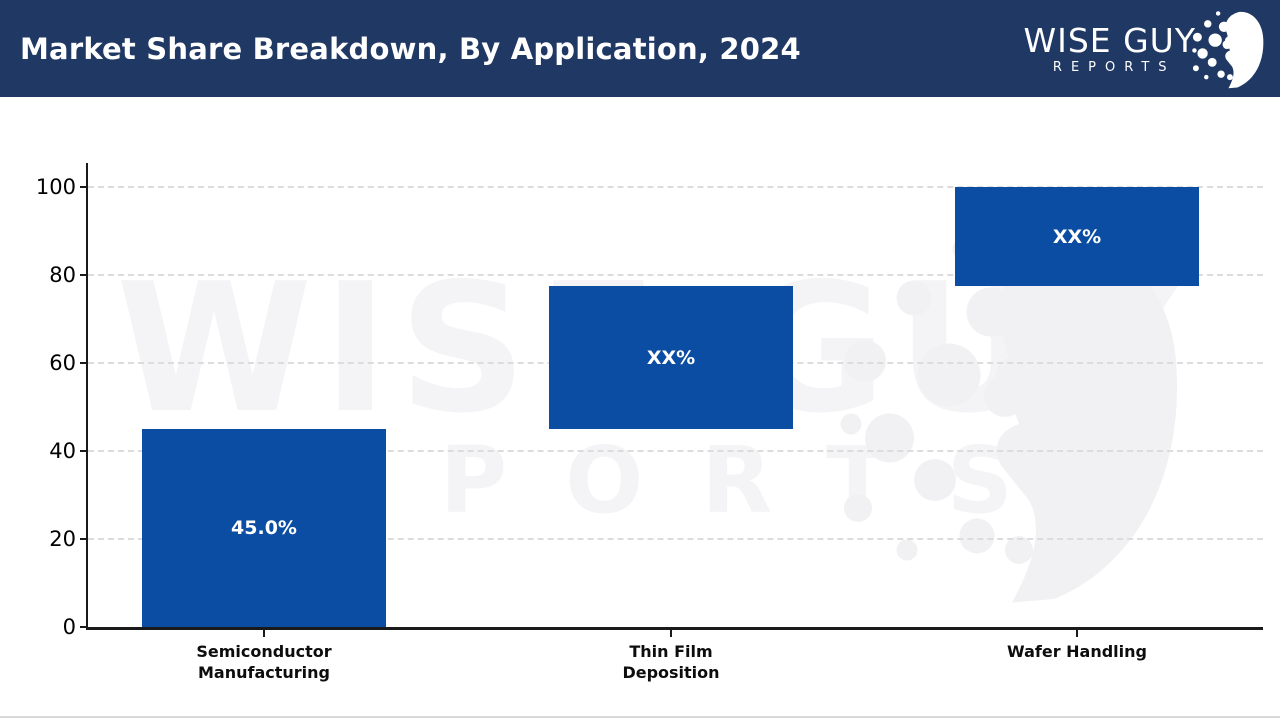 The image size is (1280, 720). I want to click on bar-3: XX%, so click(1077, 236).